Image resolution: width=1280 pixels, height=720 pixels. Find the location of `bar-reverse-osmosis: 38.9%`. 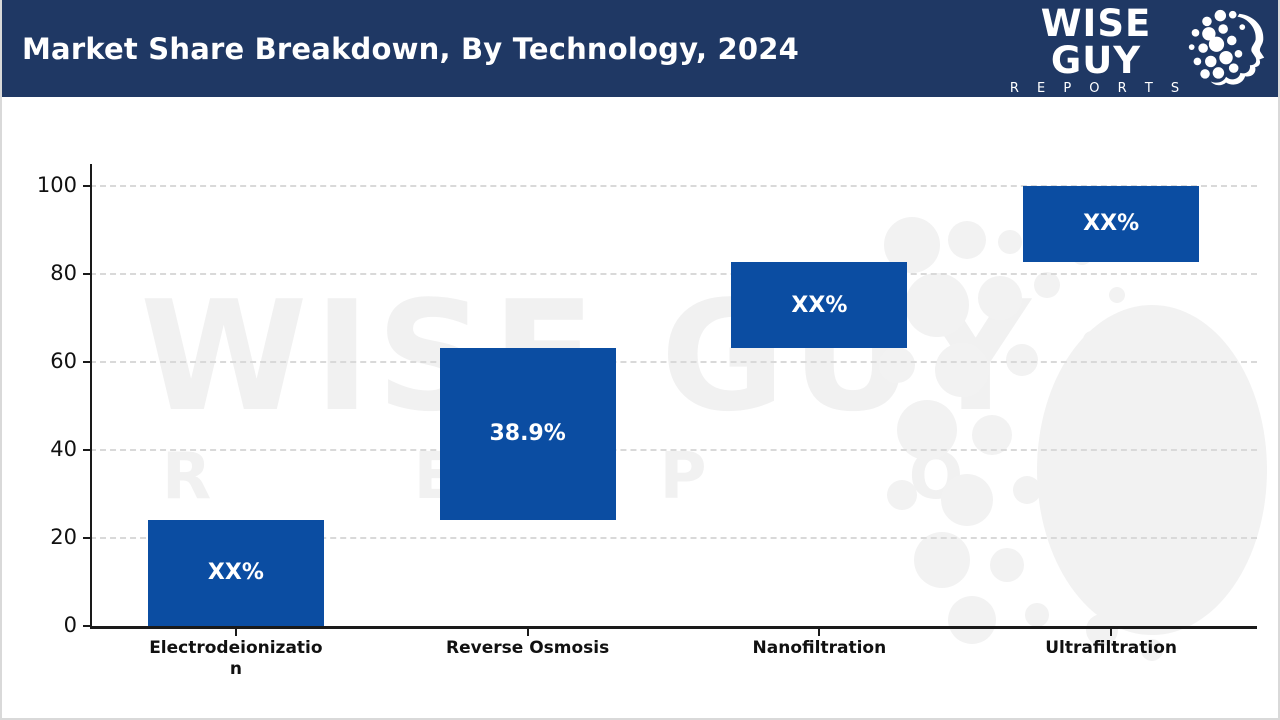

bar-reverse-osmosis: 38.9% is located at coordinates (527, 434).